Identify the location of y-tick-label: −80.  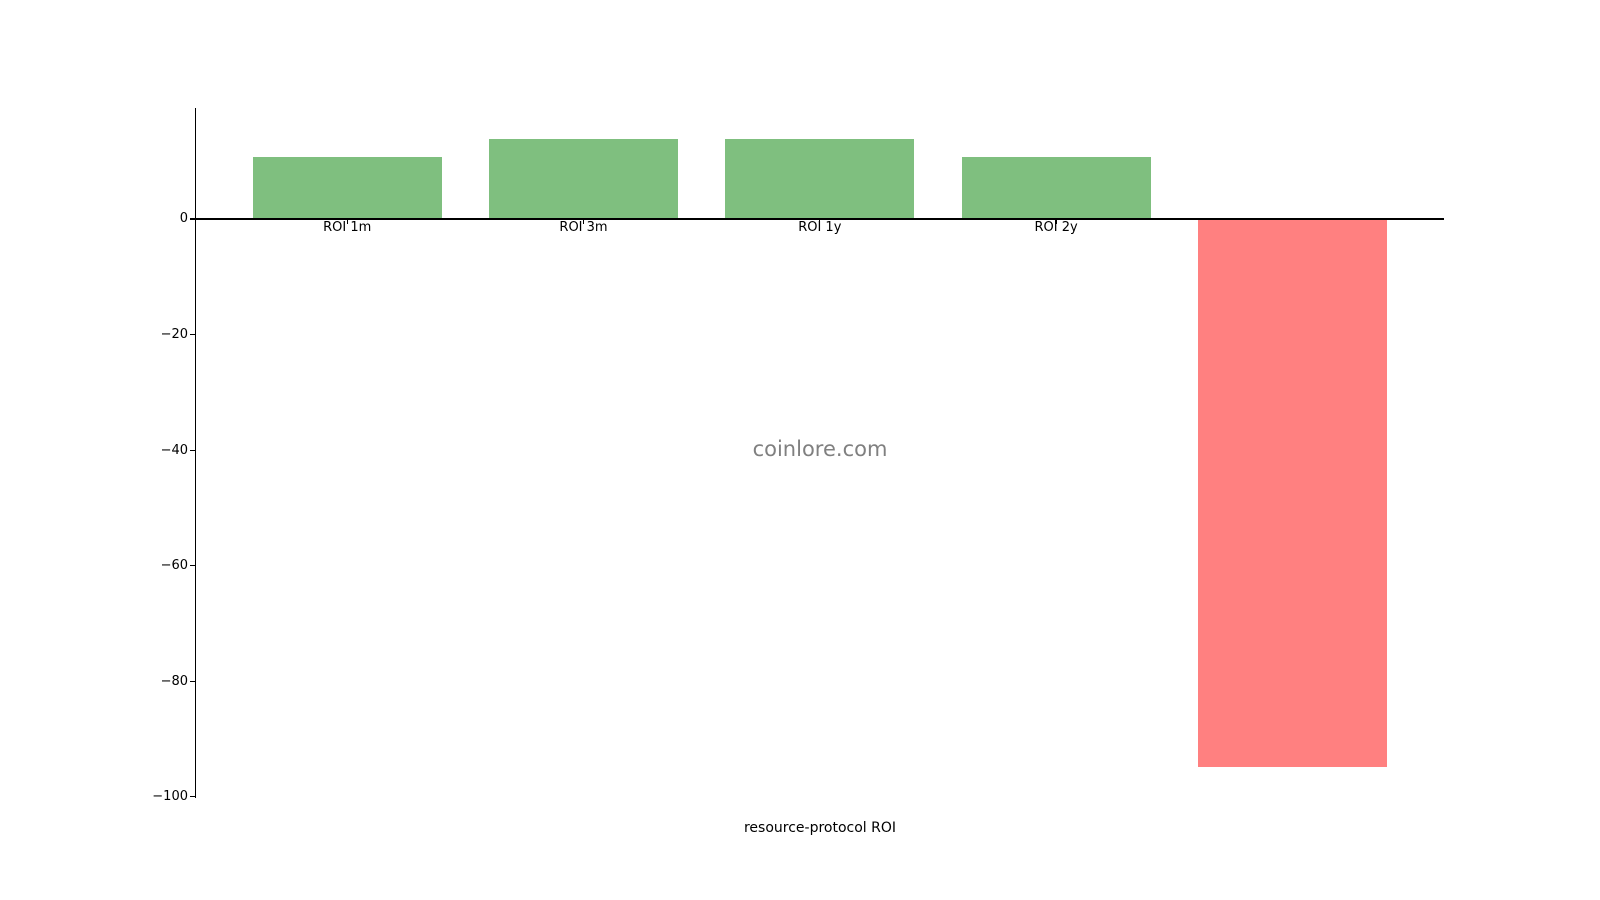
(174, 681).